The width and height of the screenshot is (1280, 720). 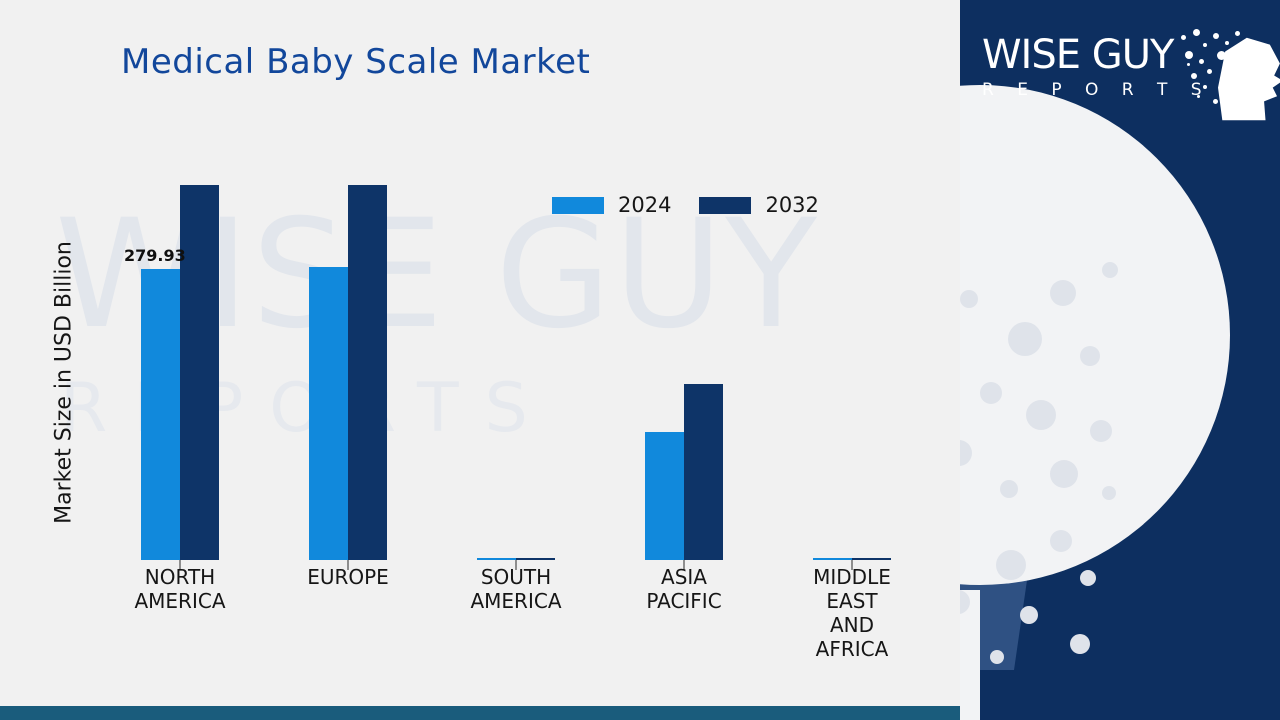 What do you see at coordinates (759, 205) in the screenshot?
I see `legend-item-2032: 2032` at bounding box center [759, 205].